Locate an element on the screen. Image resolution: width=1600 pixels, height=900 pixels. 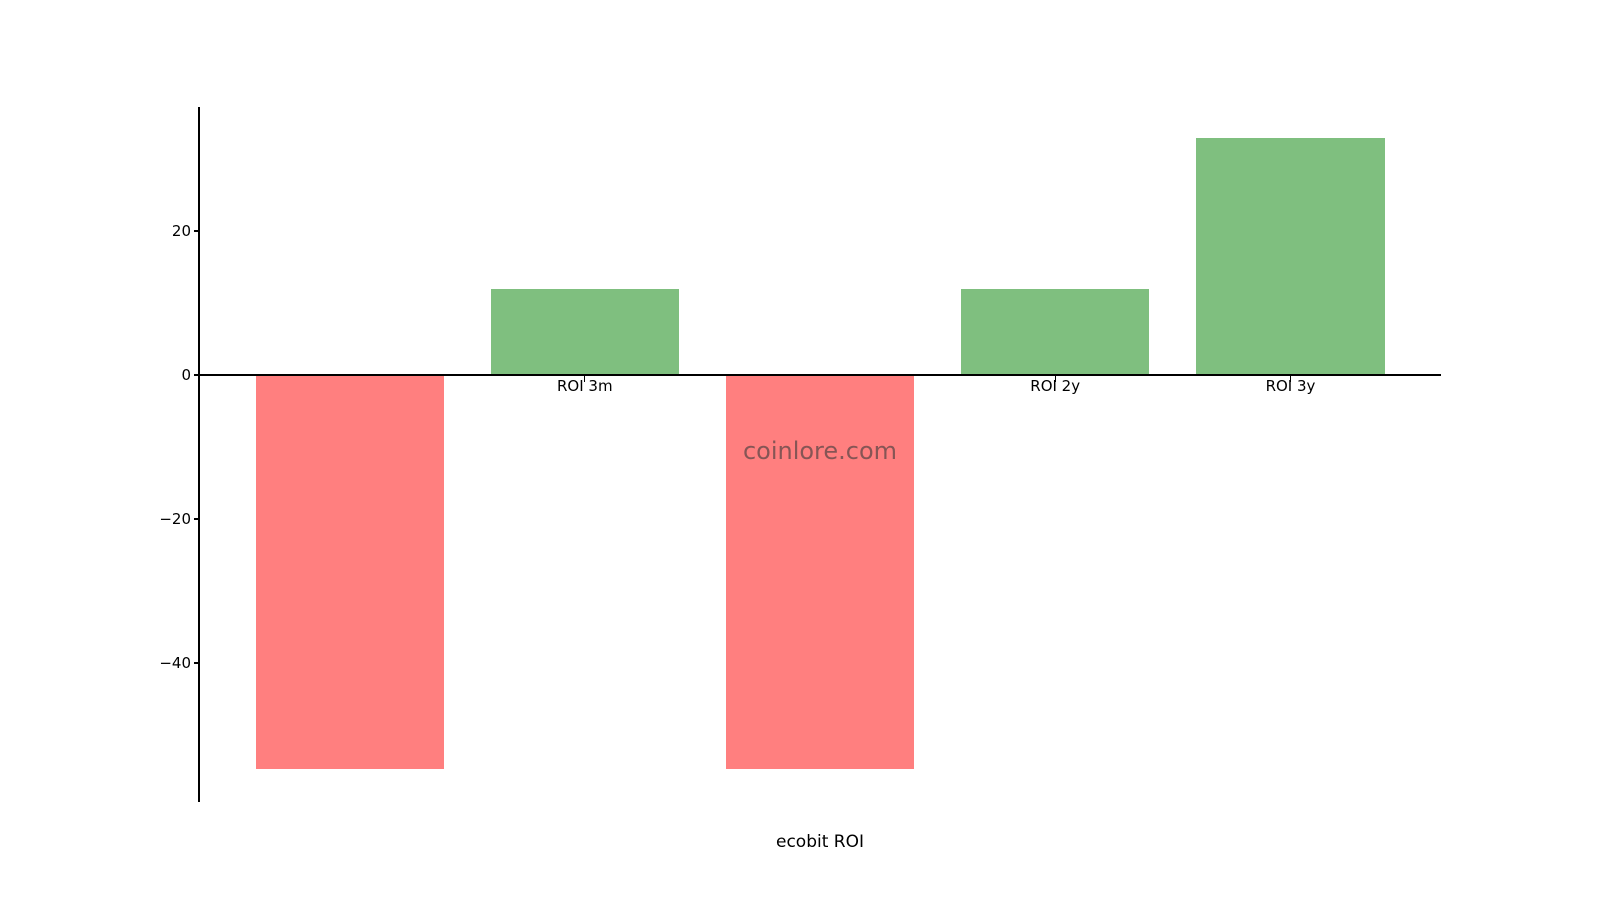
y-axis-spine is located at coordinates (199, 454).